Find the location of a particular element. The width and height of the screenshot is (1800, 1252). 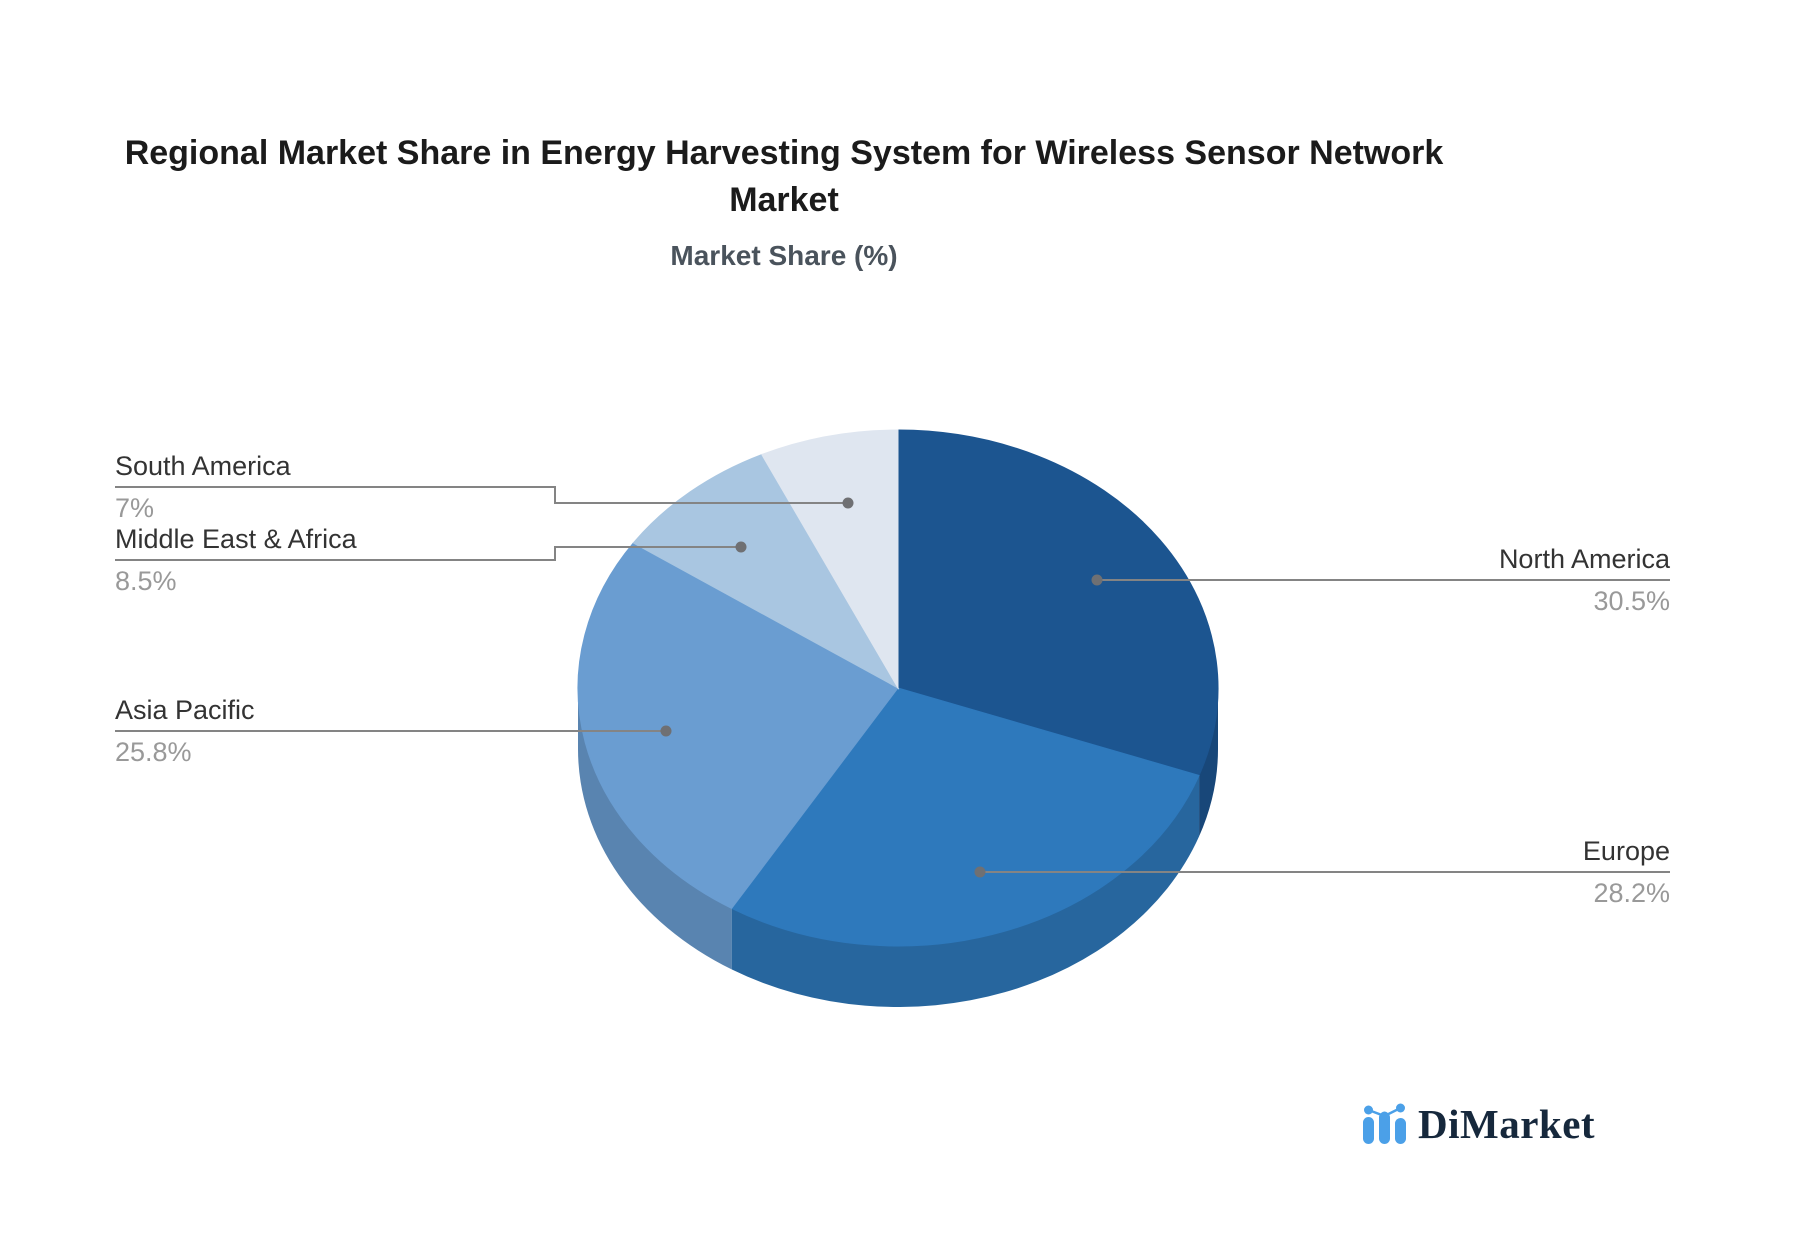

pie-label-south-america: South America is located at coordinates (203, 466).